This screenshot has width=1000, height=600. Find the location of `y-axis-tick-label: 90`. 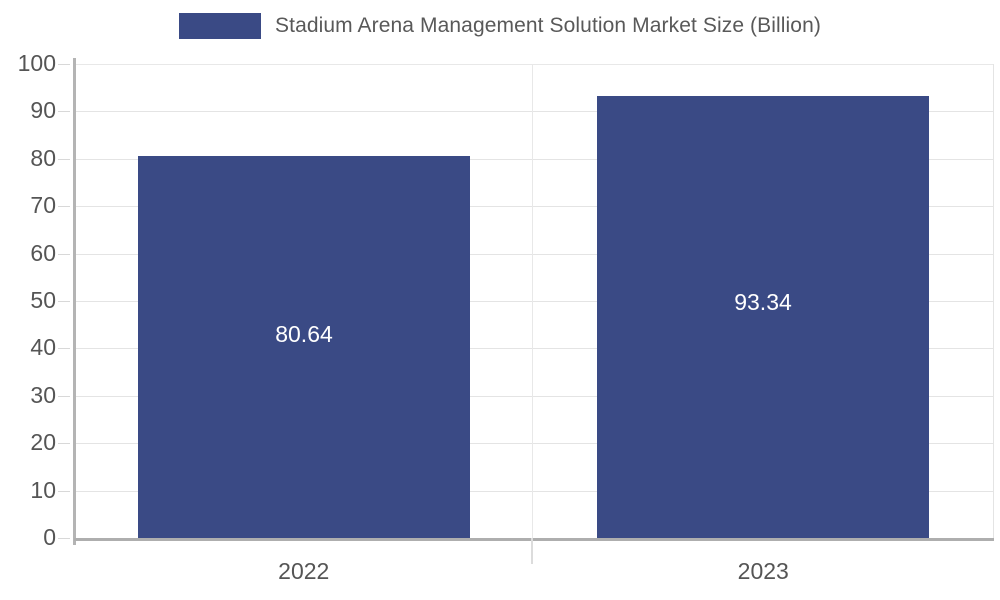

y-axis-tick-label: 90 is located at coordinates (43, 110).